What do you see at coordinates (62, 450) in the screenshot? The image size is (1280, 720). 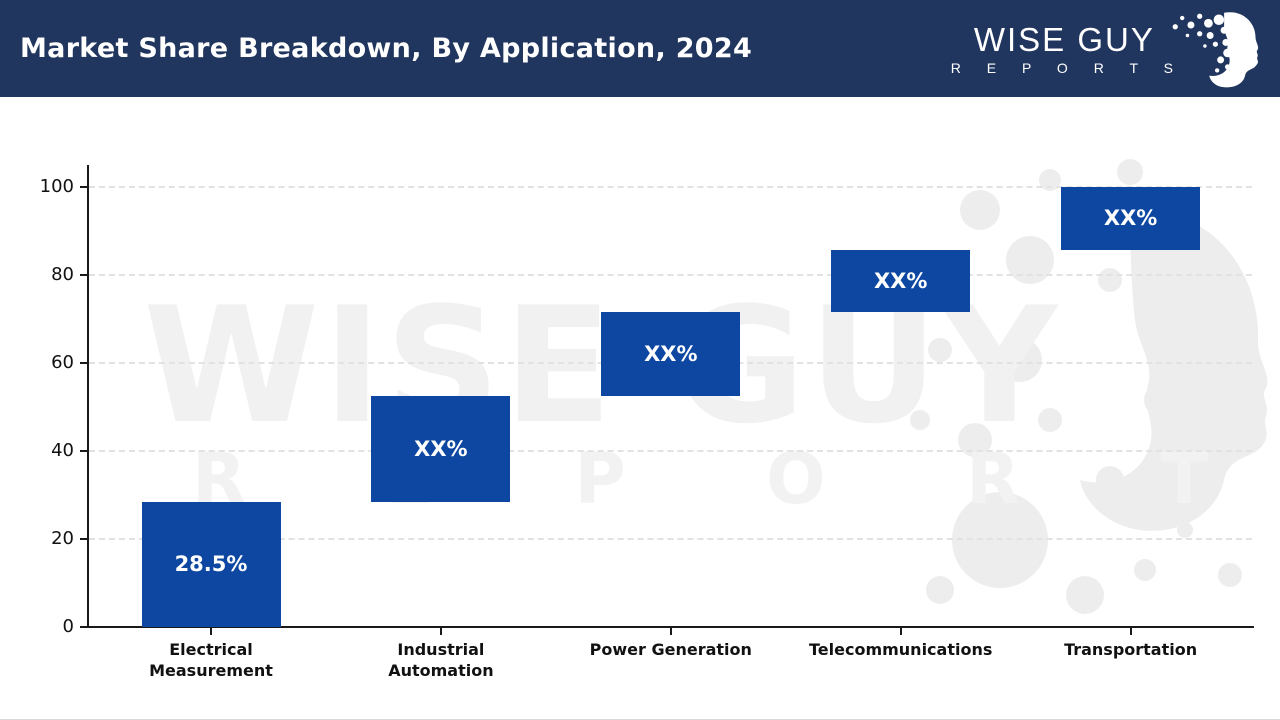 I see `y-tick-label-40: 40` at bounding box center [62, 450].